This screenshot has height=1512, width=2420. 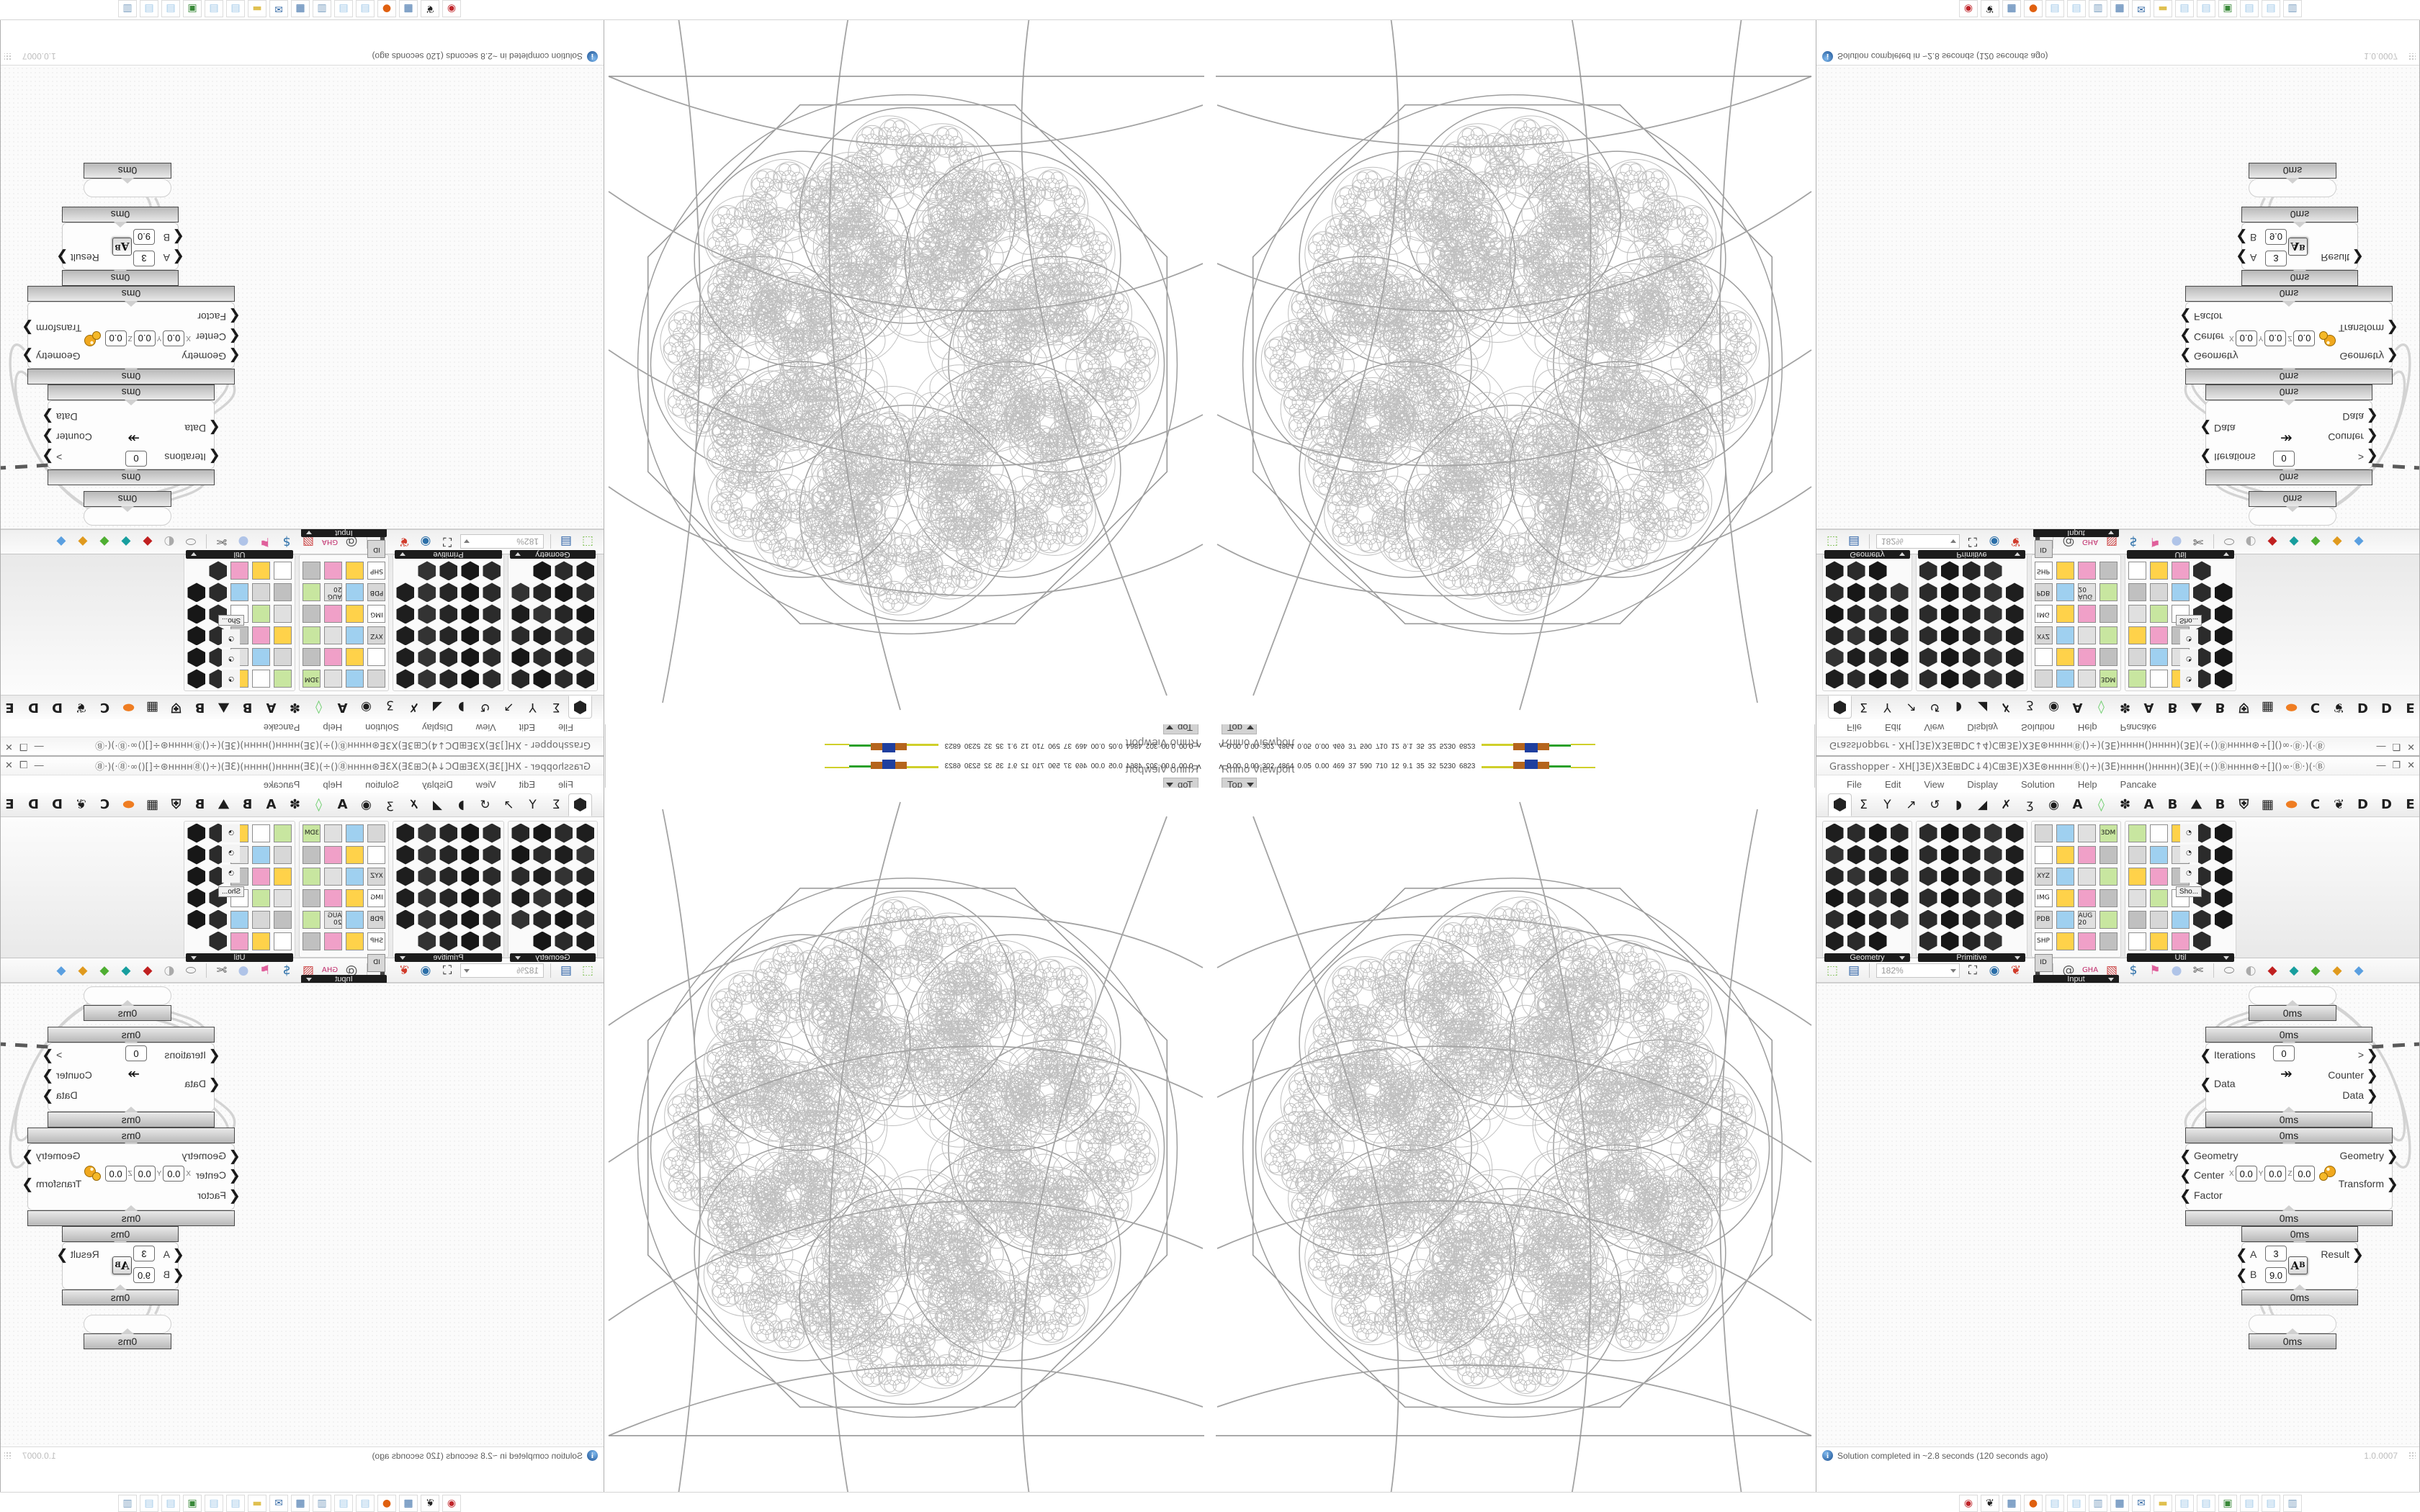 I want to click on eye-icon: ◉, so click(x=1994, y=541).